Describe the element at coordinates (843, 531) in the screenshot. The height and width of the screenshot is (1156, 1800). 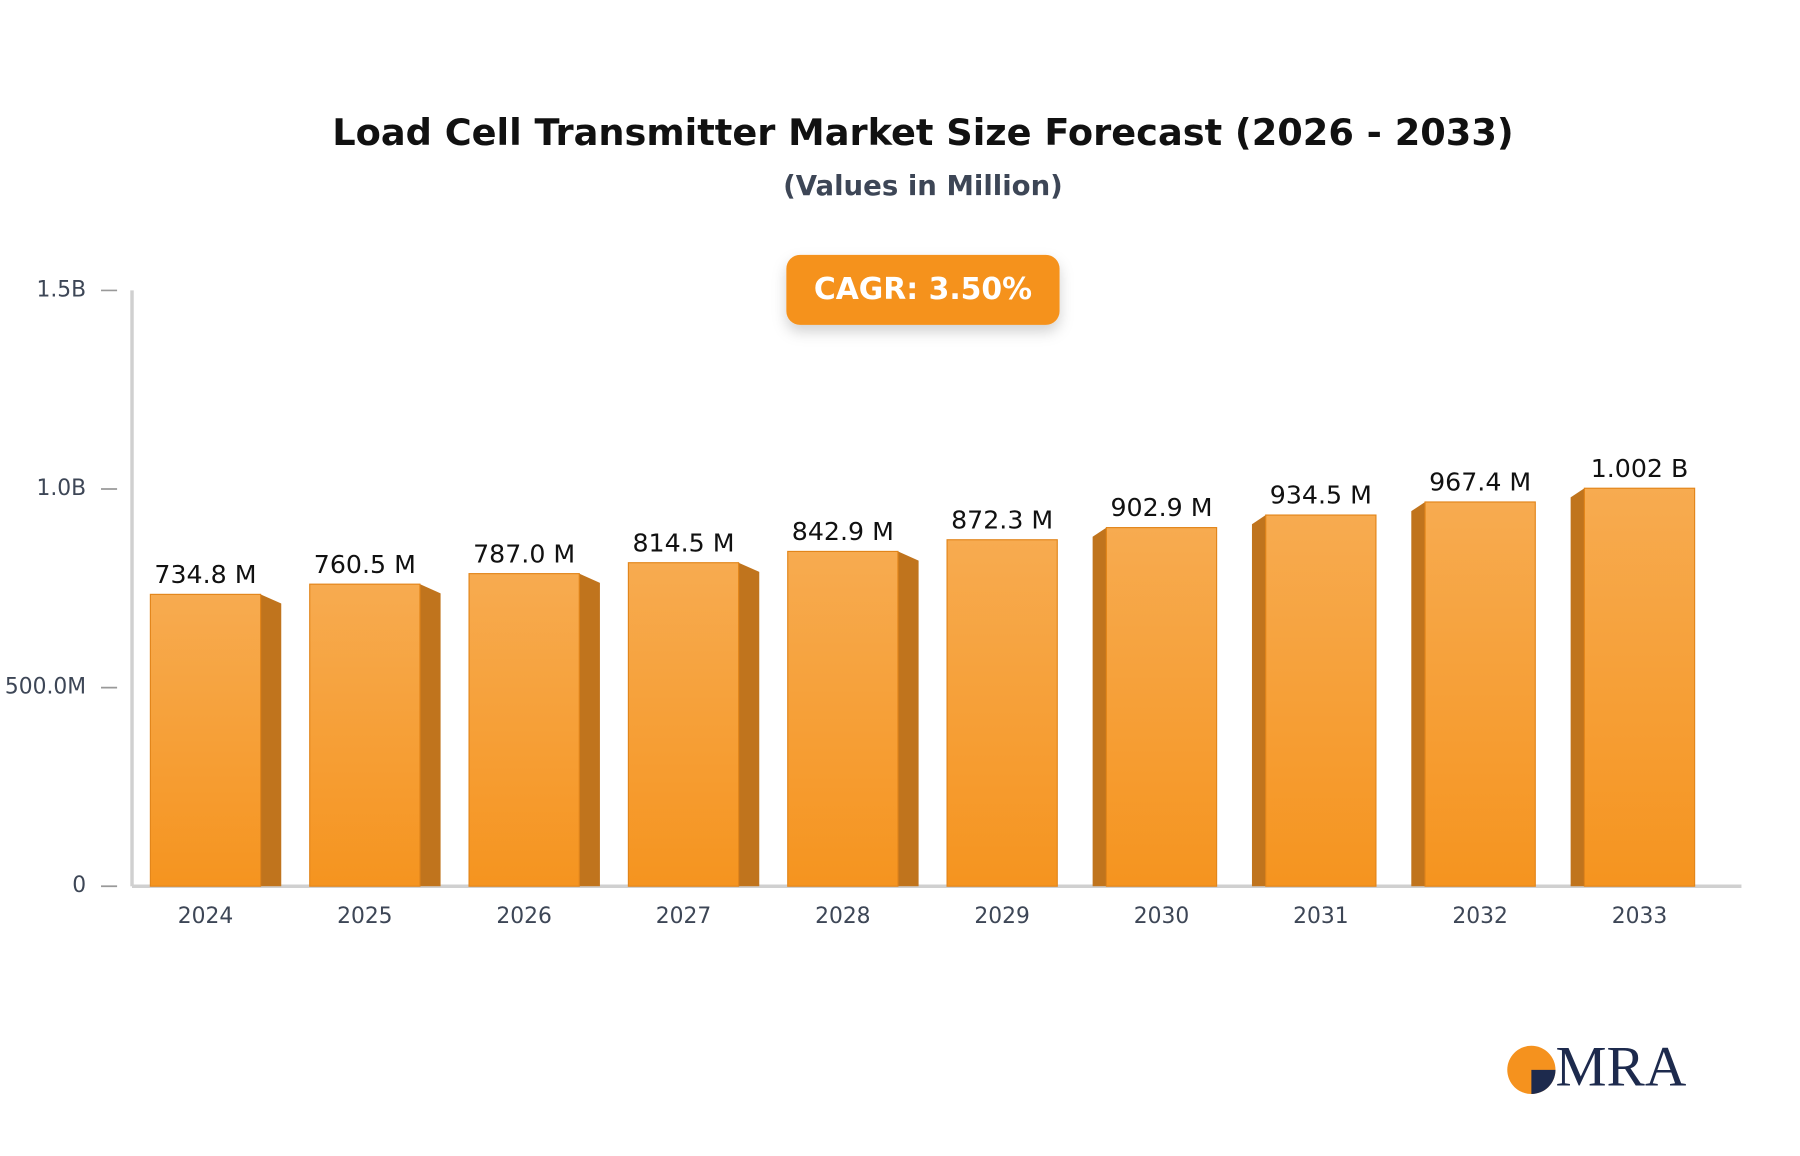
I see `value-label: 842.9 M` at that location.